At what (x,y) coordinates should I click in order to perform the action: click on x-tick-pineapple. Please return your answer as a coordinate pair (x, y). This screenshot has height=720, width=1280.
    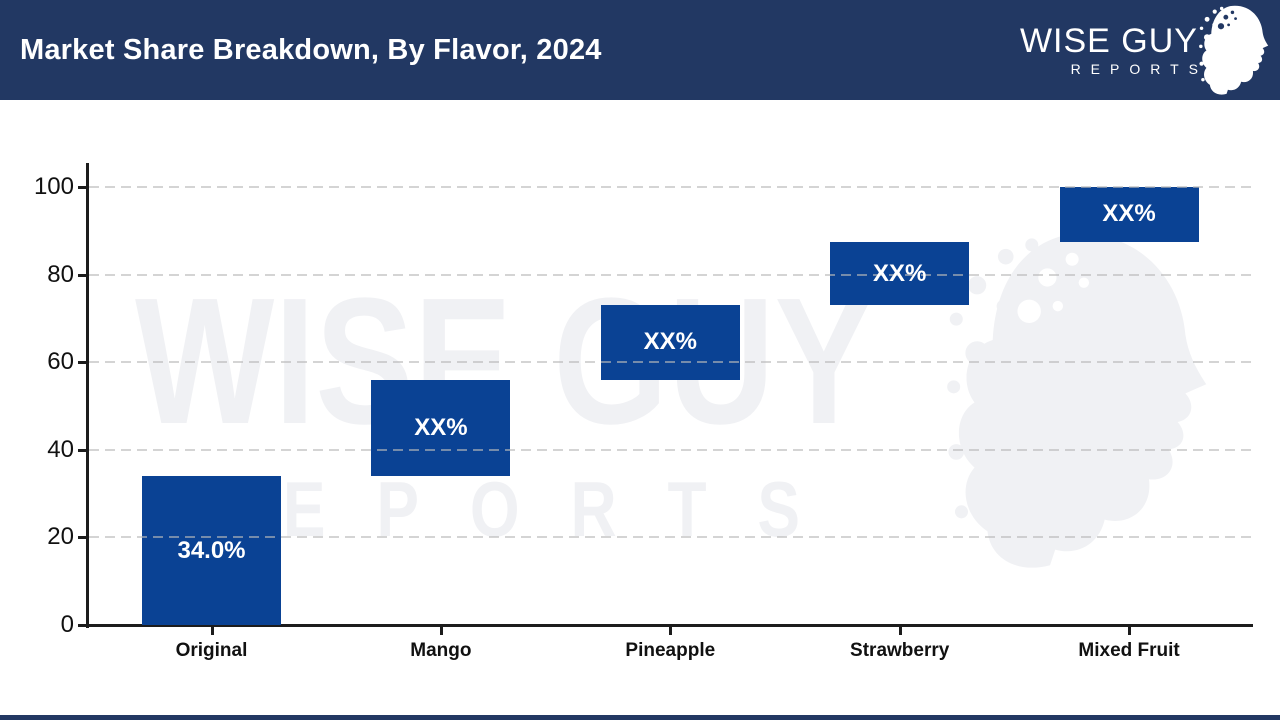
    Looking at the image, I should click on (671, 631).